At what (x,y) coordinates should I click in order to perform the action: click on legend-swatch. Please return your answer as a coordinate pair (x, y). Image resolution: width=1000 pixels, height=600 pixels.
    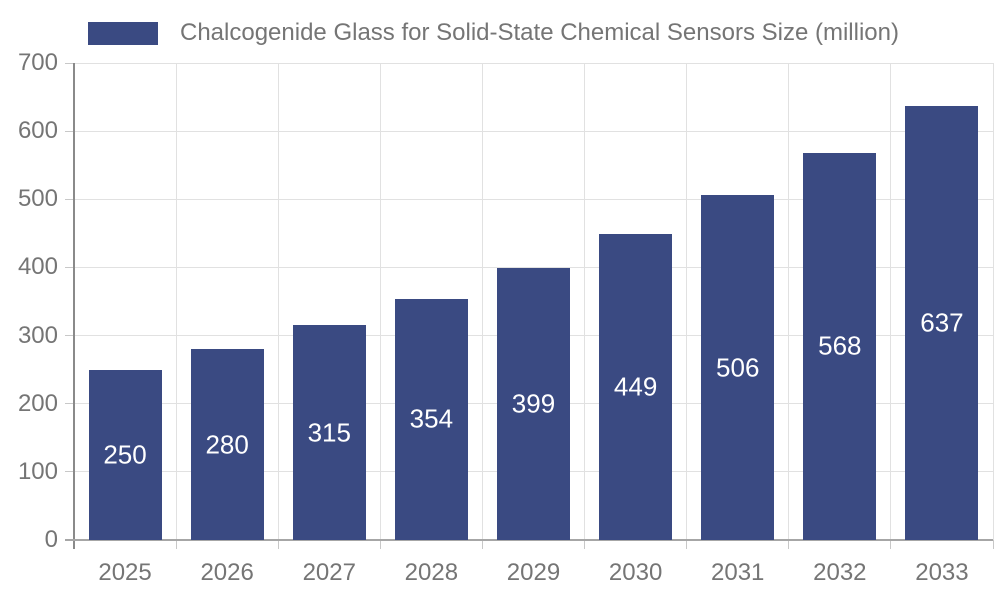
    Looking at the image, I should click on (123, 33).